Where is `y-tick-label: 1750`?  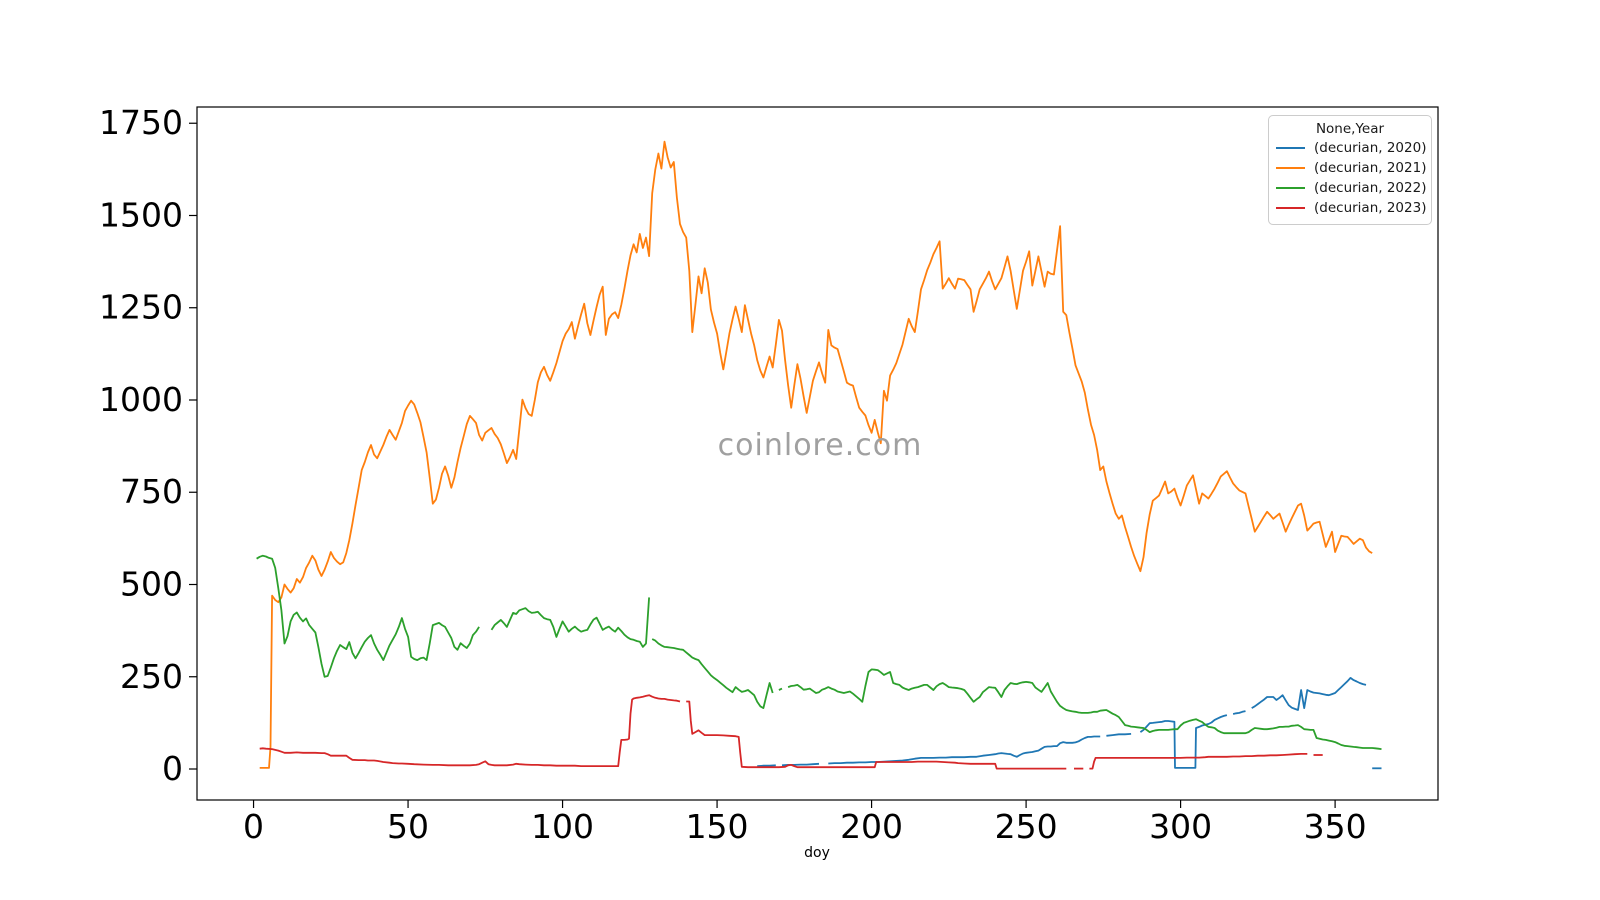 y-tick-label: 1750 is located at coordinates (141, 122).